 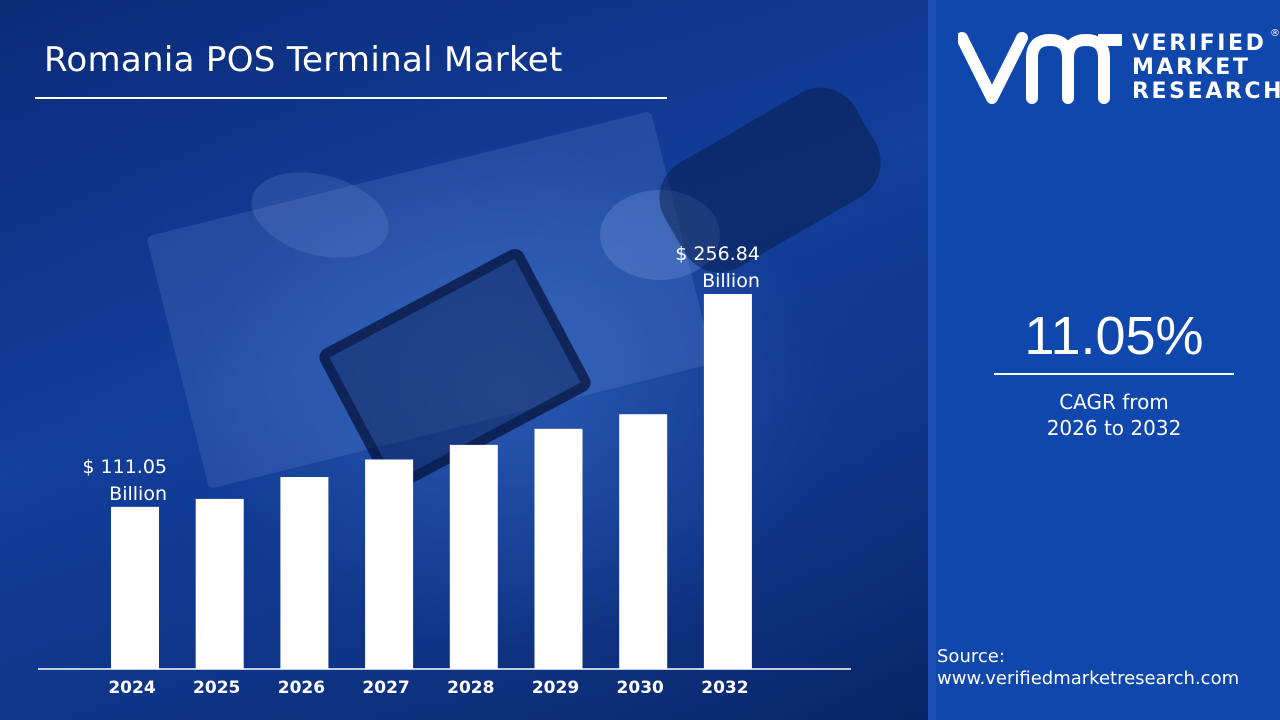 What do you see at coordinates (219, 583) in the screenshot?
I see `bar-2025` at bounding box center [219, 583].